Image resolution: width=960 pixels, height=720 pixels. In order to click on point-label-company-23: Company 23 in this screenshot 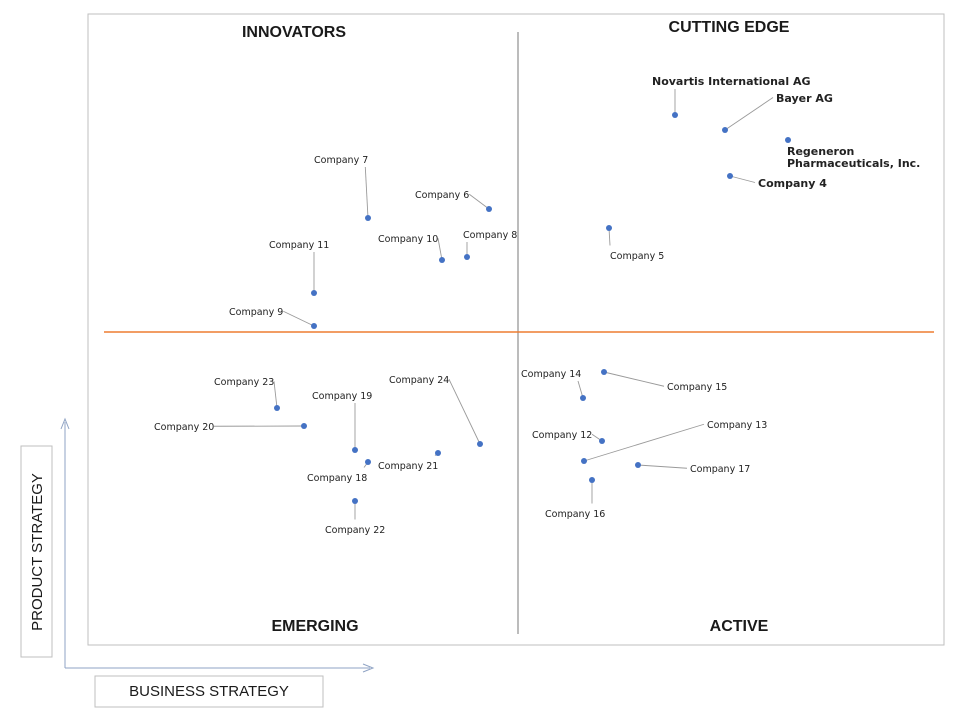, I will do `click(244, 382)`.